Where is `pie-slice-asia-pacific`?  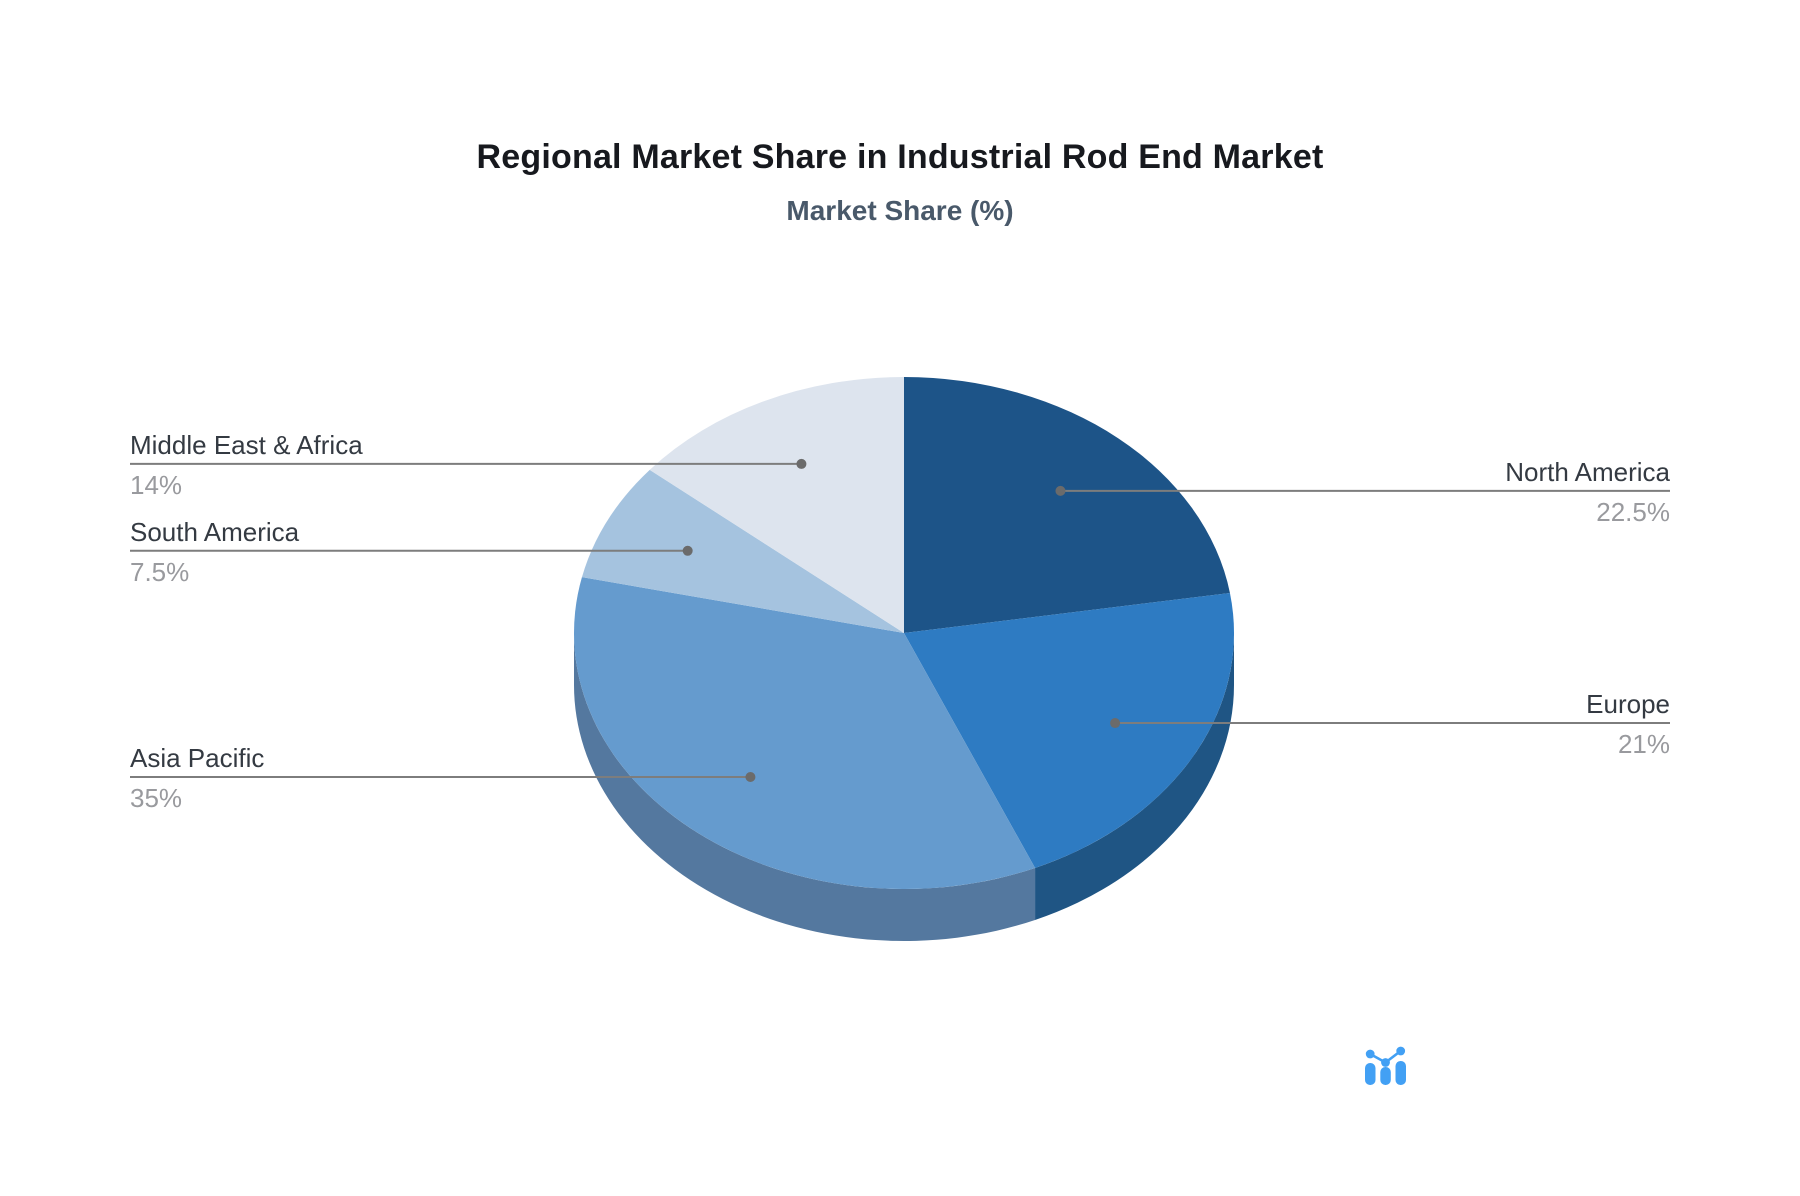 pie-slice-asia-pacific is located at coordinates (805, 733).